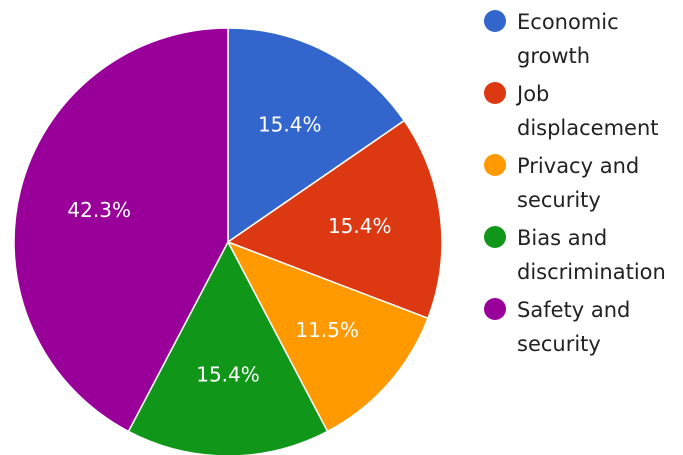 Image resolution: width=683 pixels, height=455 pixels. I want to click on pie-slice-bias-and-discrimination, so click(228, 347).